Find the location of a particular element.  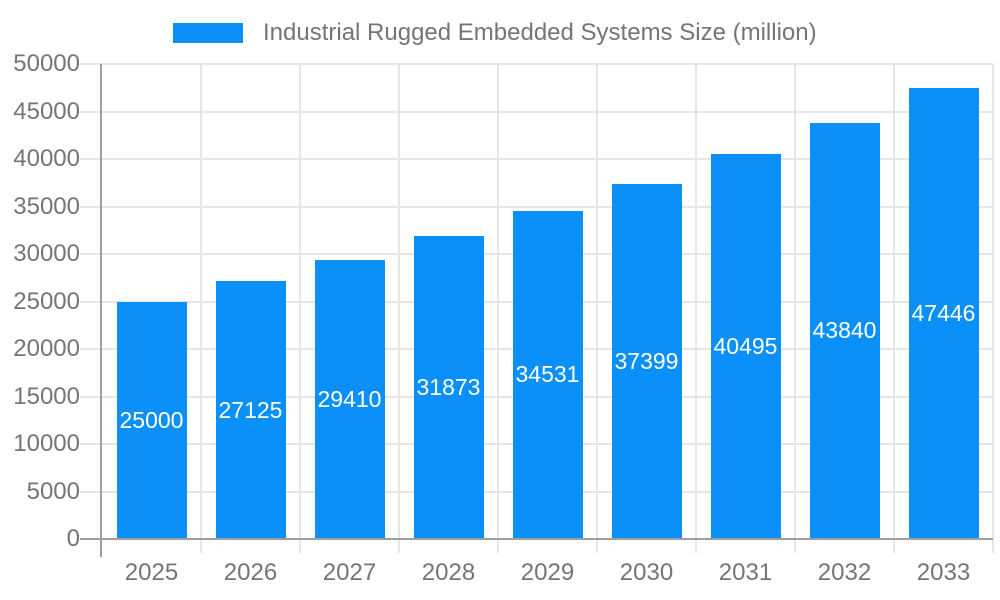

y-axis-tick-label: 15000 is located at coordinates (46, 396).